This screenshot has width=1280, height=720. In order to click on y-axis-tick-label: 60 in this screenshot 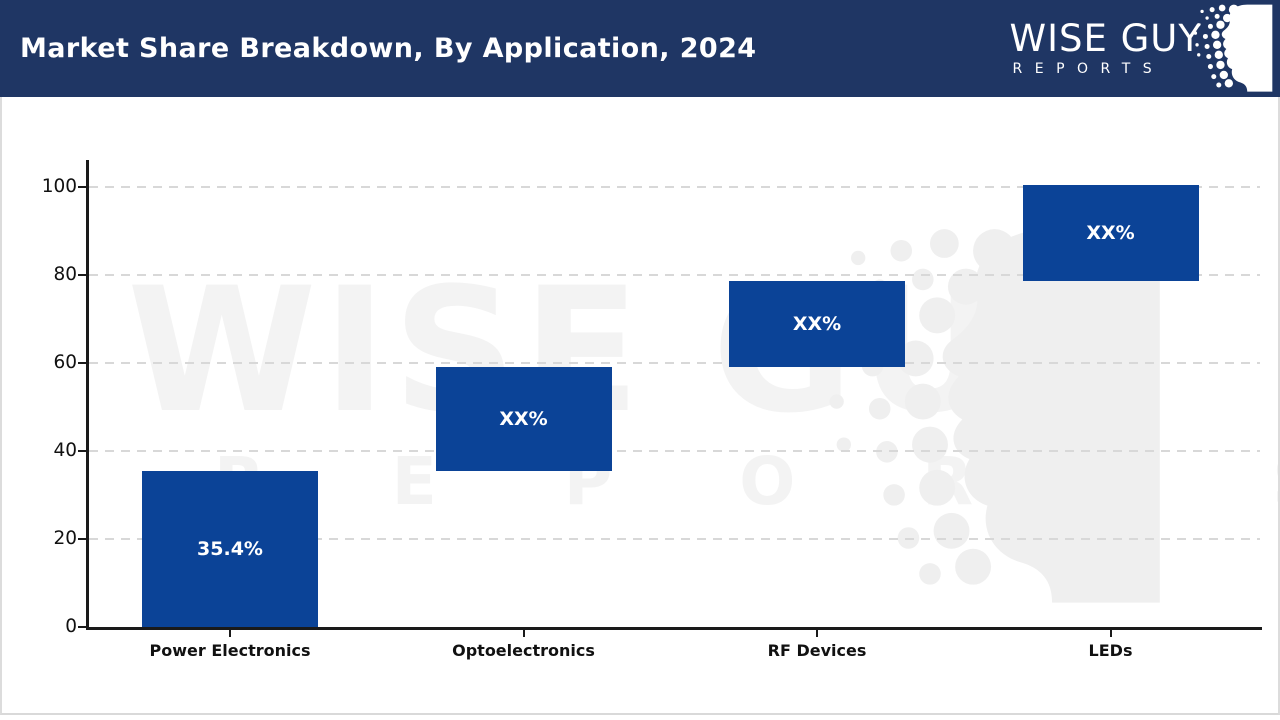, I will do `click(65, 362)`.